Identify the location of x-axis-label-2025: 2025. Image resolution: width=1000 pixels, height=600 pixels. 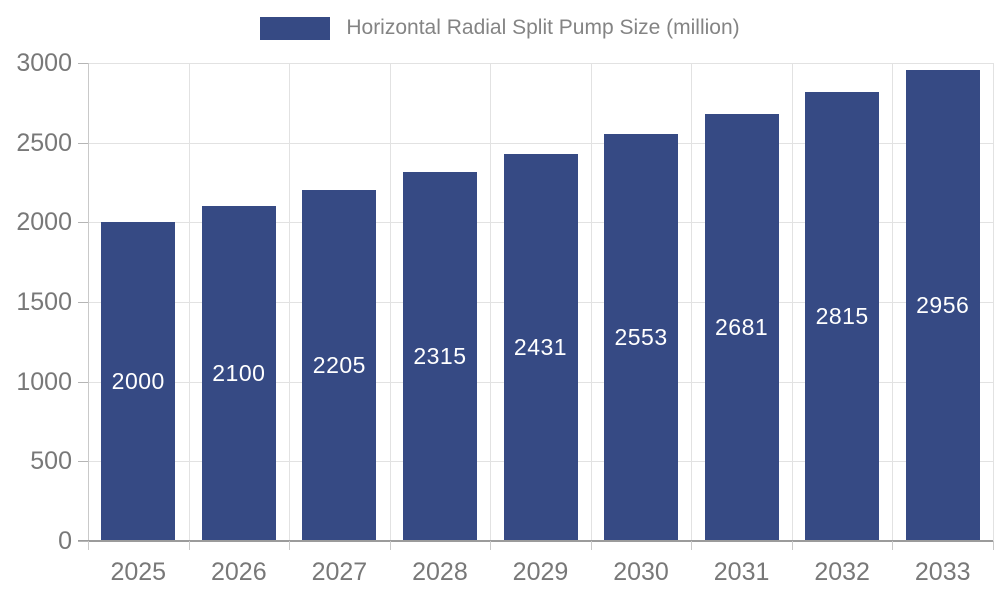
(138, 572).